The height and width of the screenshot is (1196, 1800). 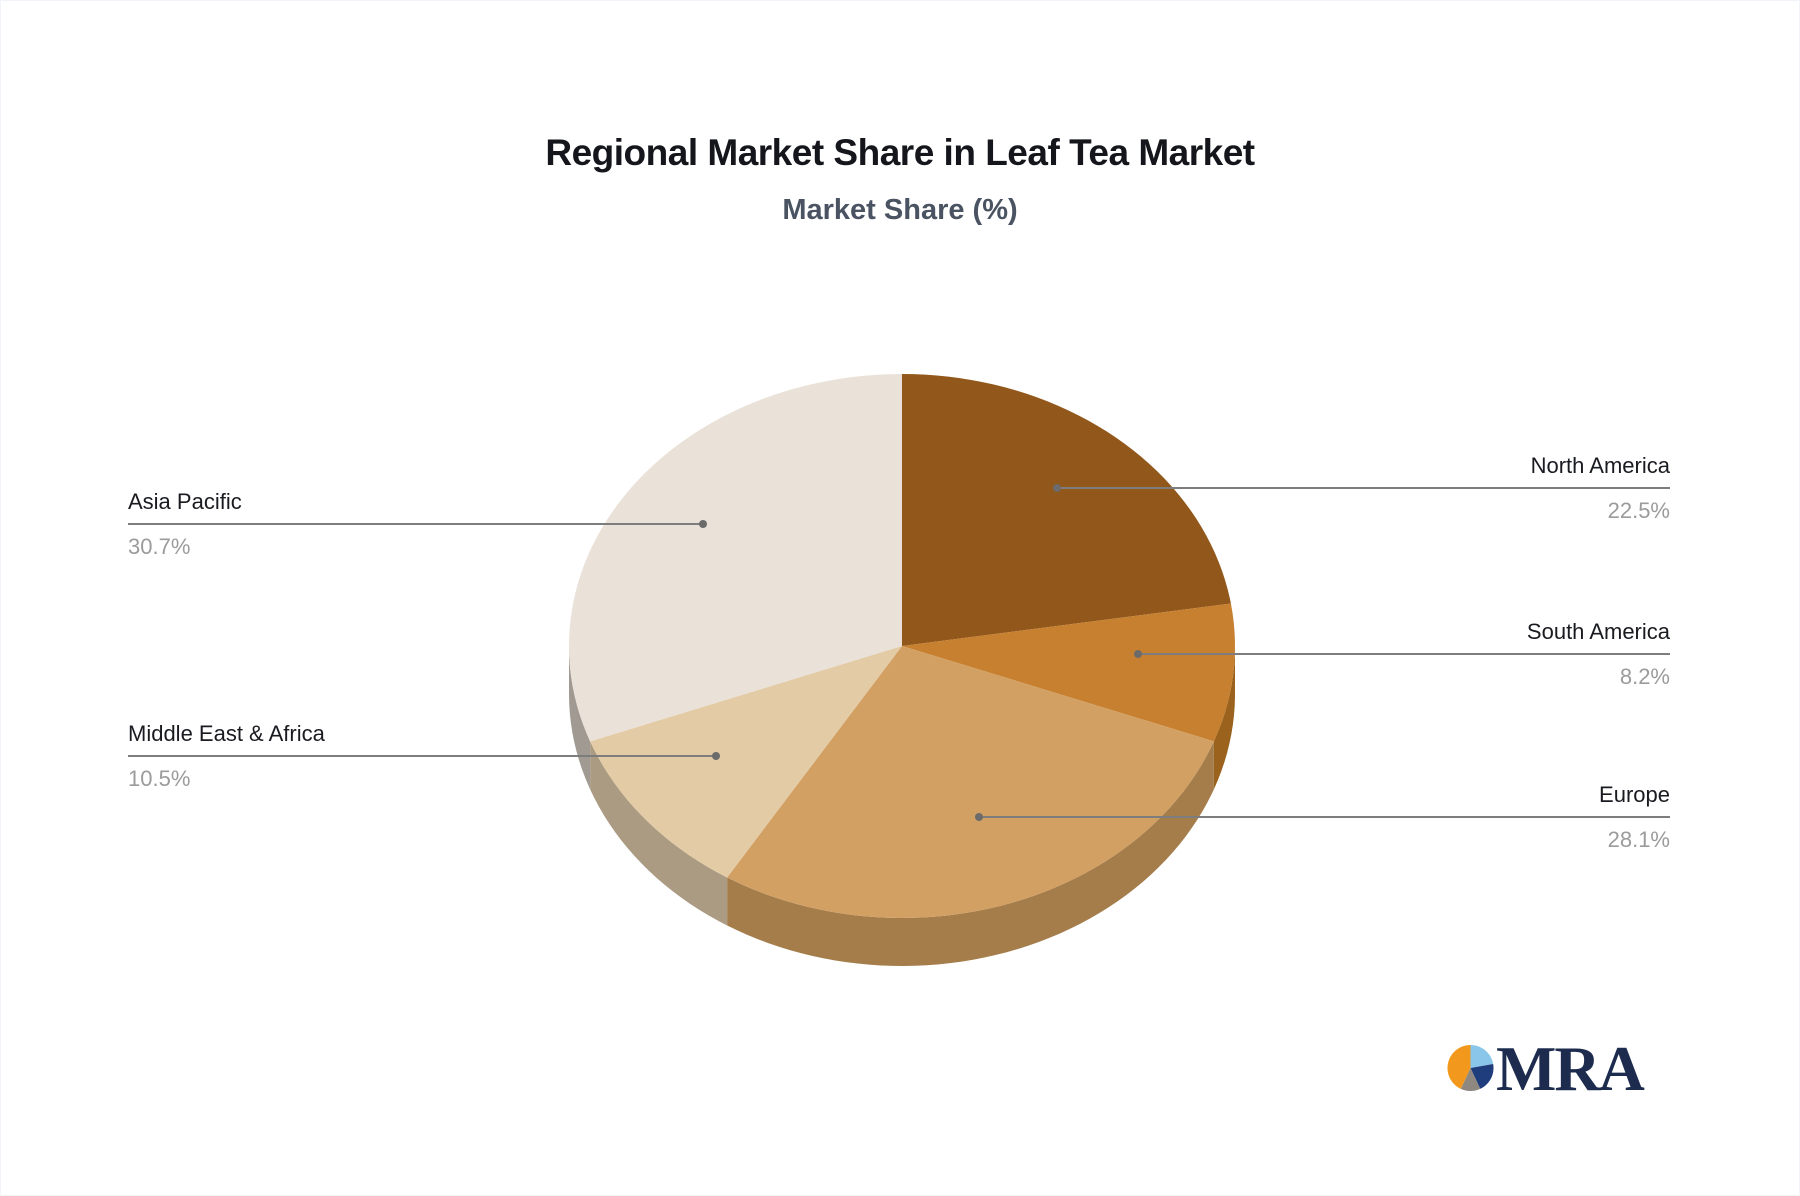 I want to click on mra-logo-text: MRA, so click(x=1570, y=1068).